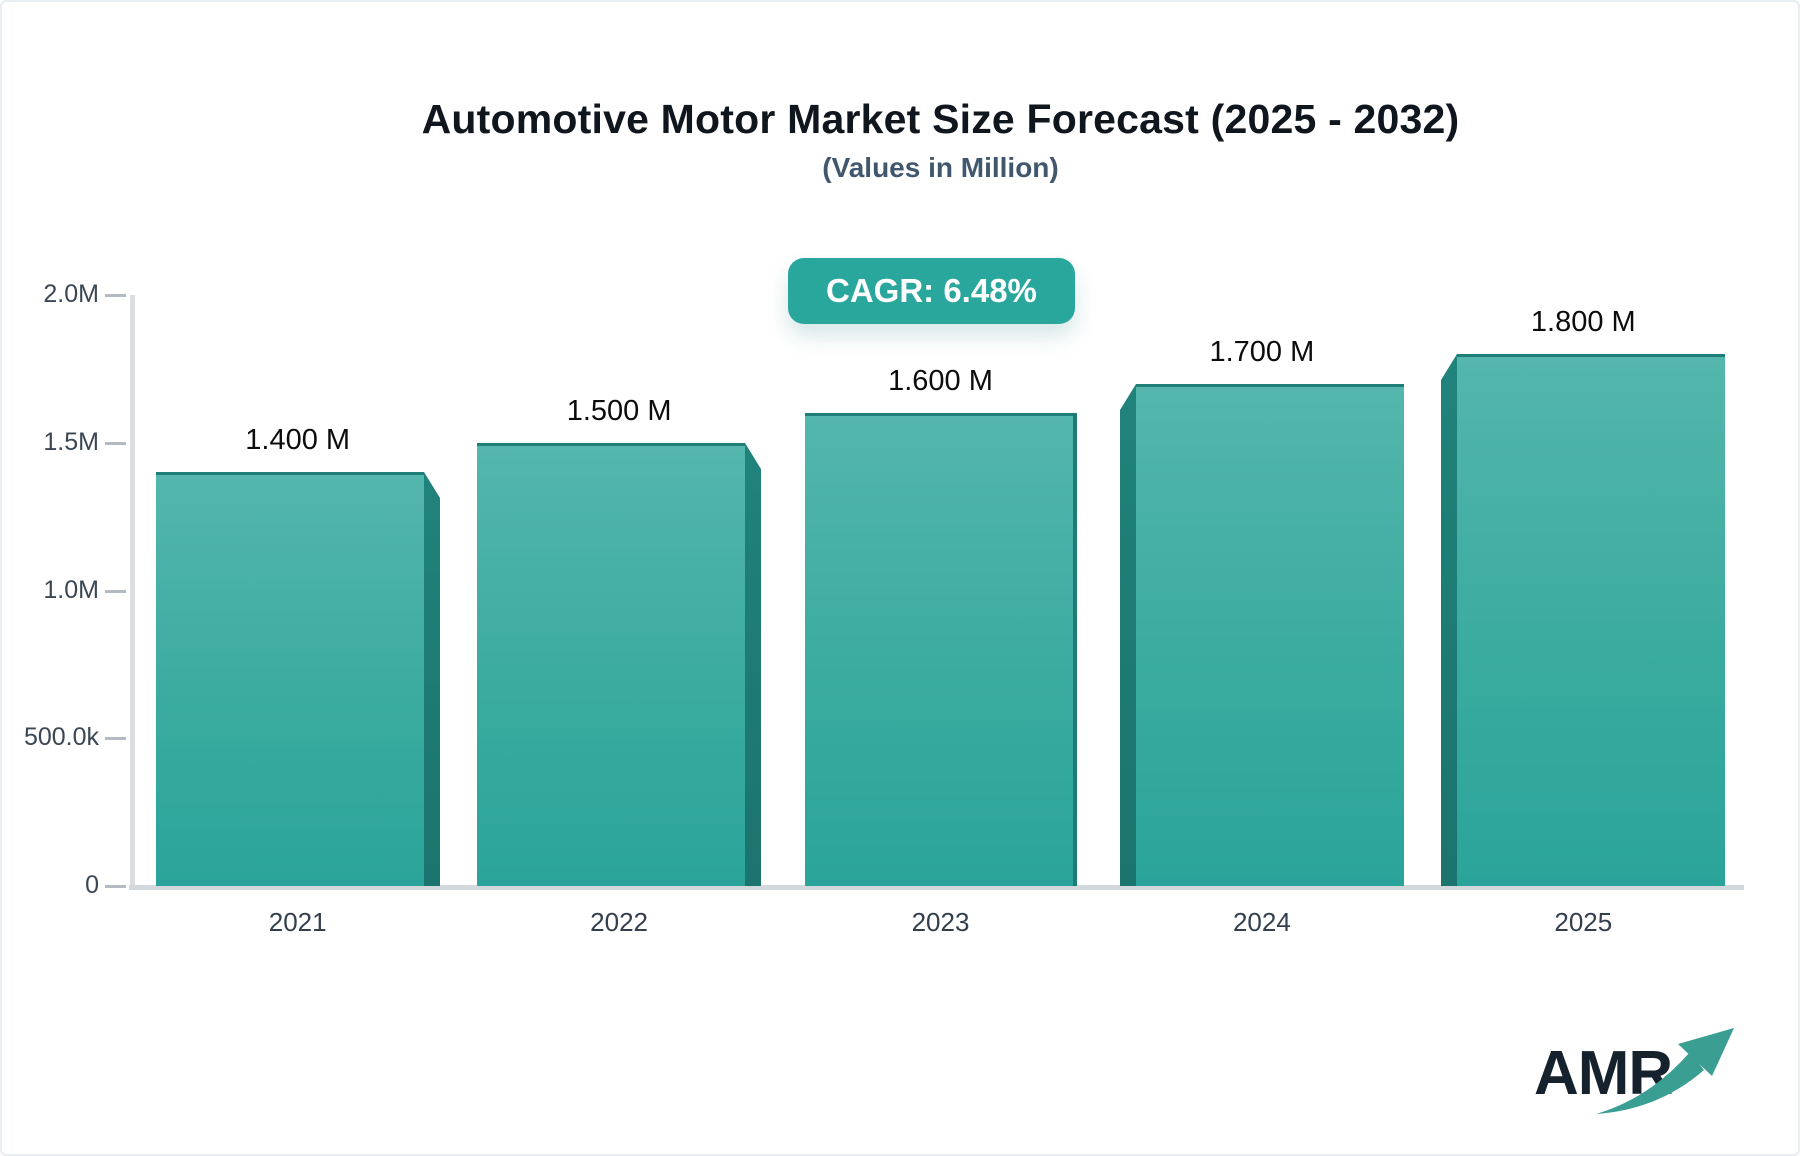 The image size is (1800, 1156). Describe the element at coordinates (298, 440) in the screenshot. I see `bar-value-label: 1.400 M` at that location.